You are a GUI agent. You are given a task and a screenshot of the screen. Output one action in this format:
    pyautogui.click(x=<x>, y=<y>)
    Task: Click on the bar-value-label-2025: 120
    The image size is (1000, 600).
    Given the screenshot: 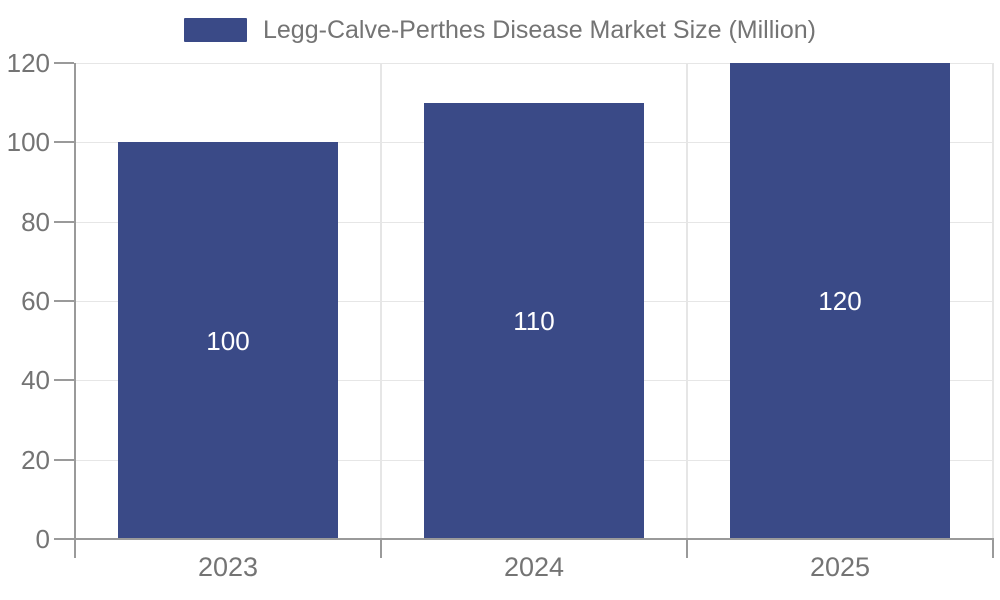 What is the action you would take?
    pyautogui.click(x=840, y=301)
    